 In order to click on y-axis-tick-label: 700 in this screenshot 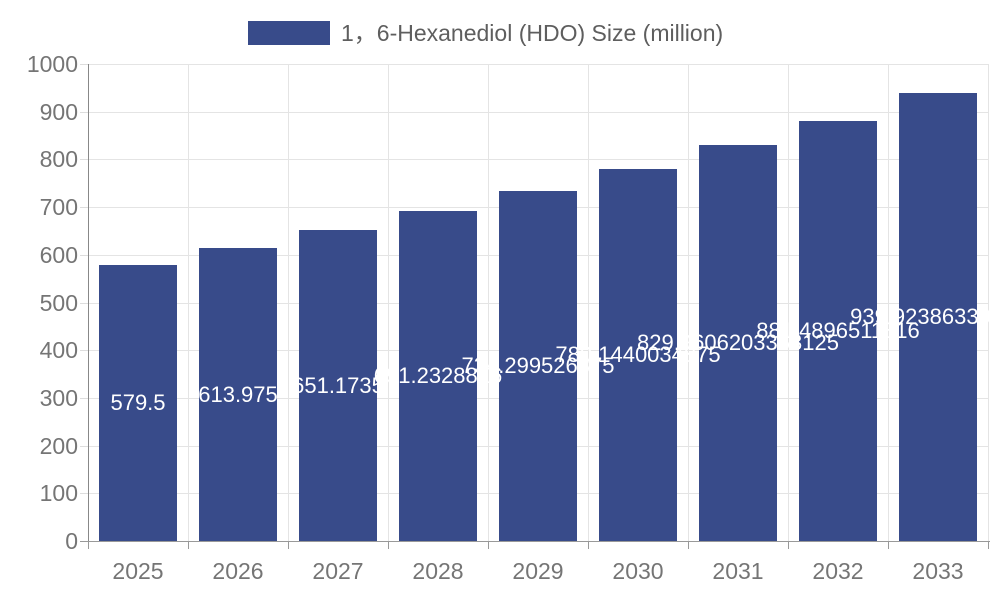, I will do `click(58, 207)`.